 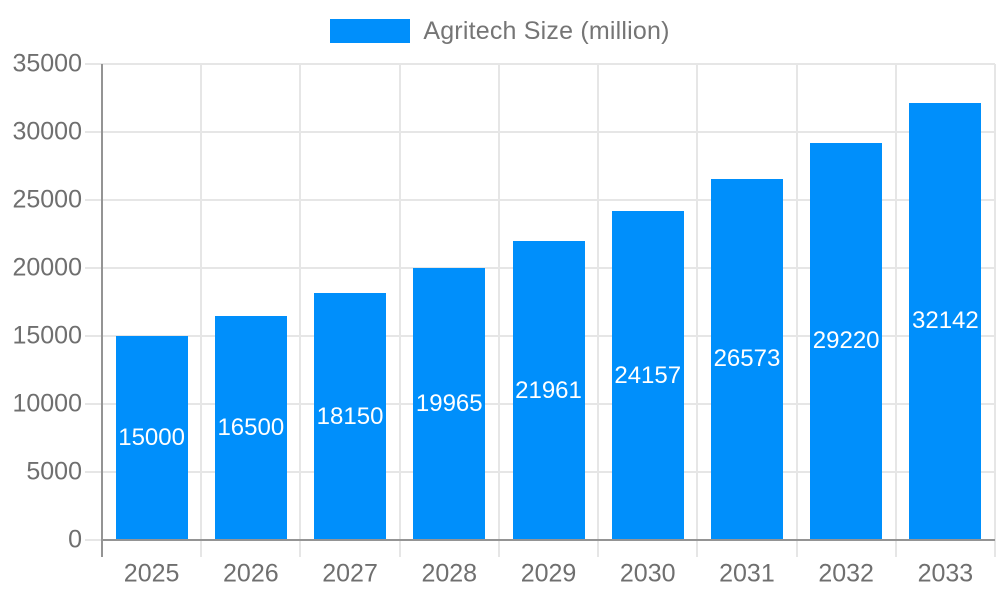 I want to click on bar: 16500, so click(x=250, y=427).